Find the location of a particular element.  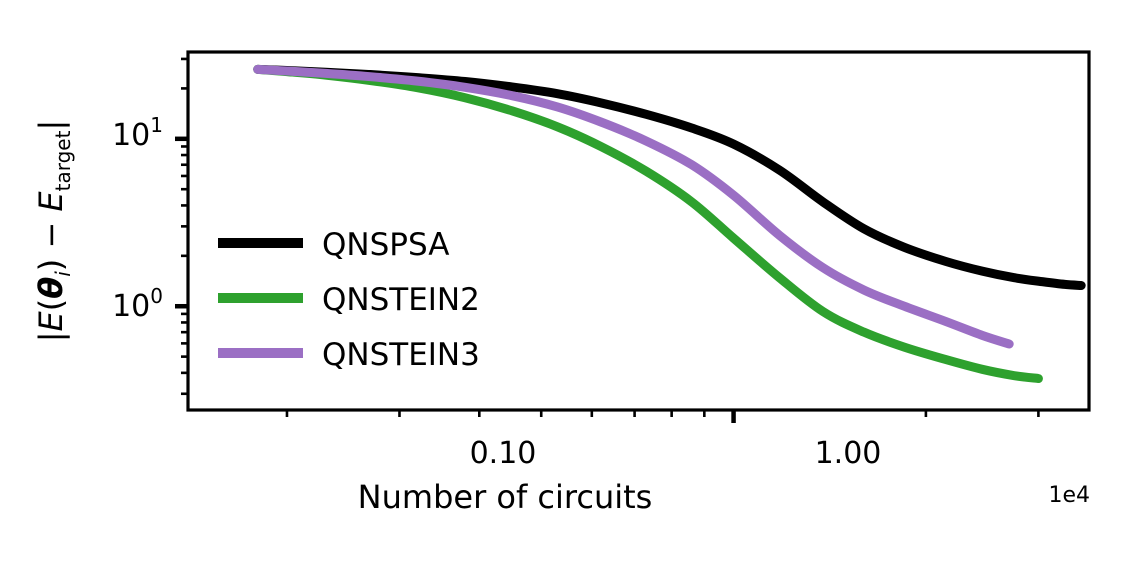

y-title-theta: θ is located at coordinates (51, 288).